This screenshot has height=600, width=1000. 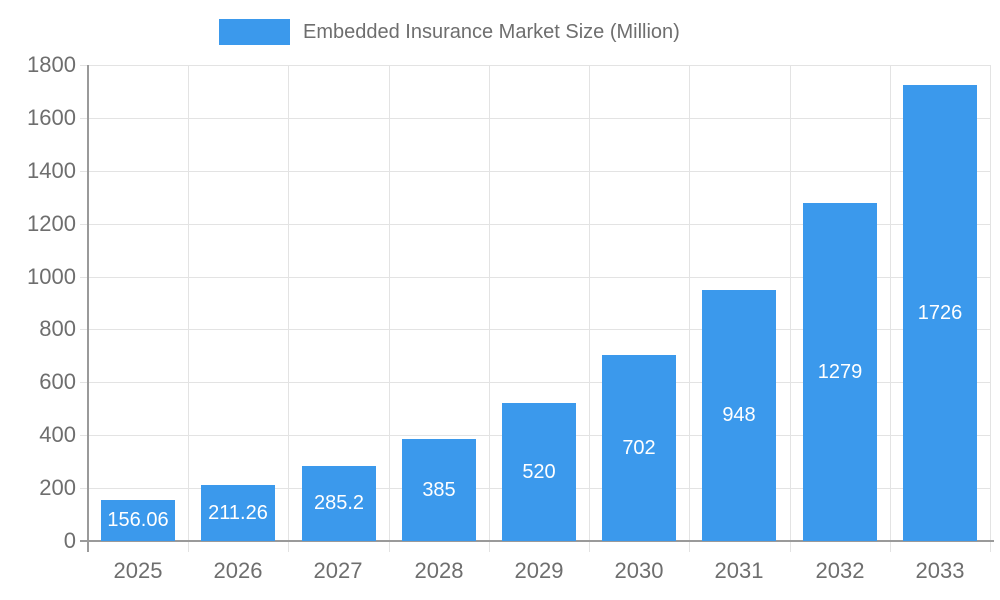 I want to click on bar-2031: 948, so click(x=739, y=415).